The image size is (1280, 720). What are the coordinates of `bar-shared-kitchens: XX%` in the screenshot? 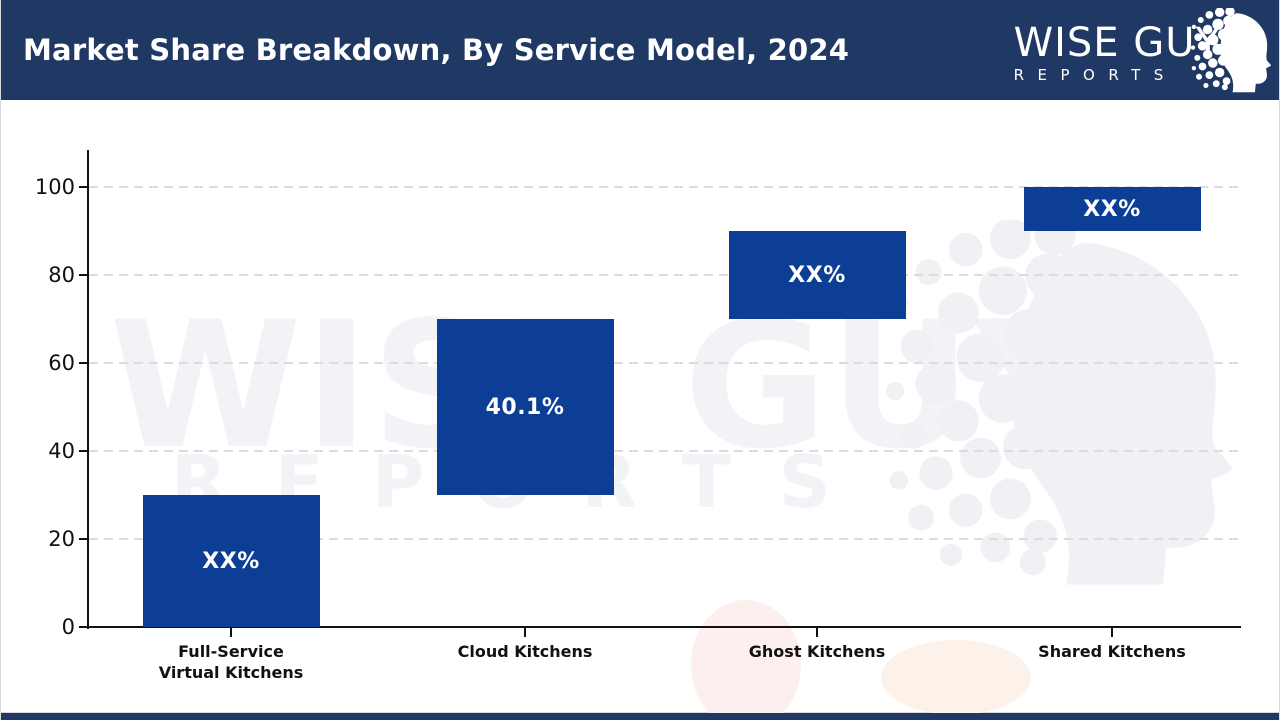 It's located at (1112, 209).